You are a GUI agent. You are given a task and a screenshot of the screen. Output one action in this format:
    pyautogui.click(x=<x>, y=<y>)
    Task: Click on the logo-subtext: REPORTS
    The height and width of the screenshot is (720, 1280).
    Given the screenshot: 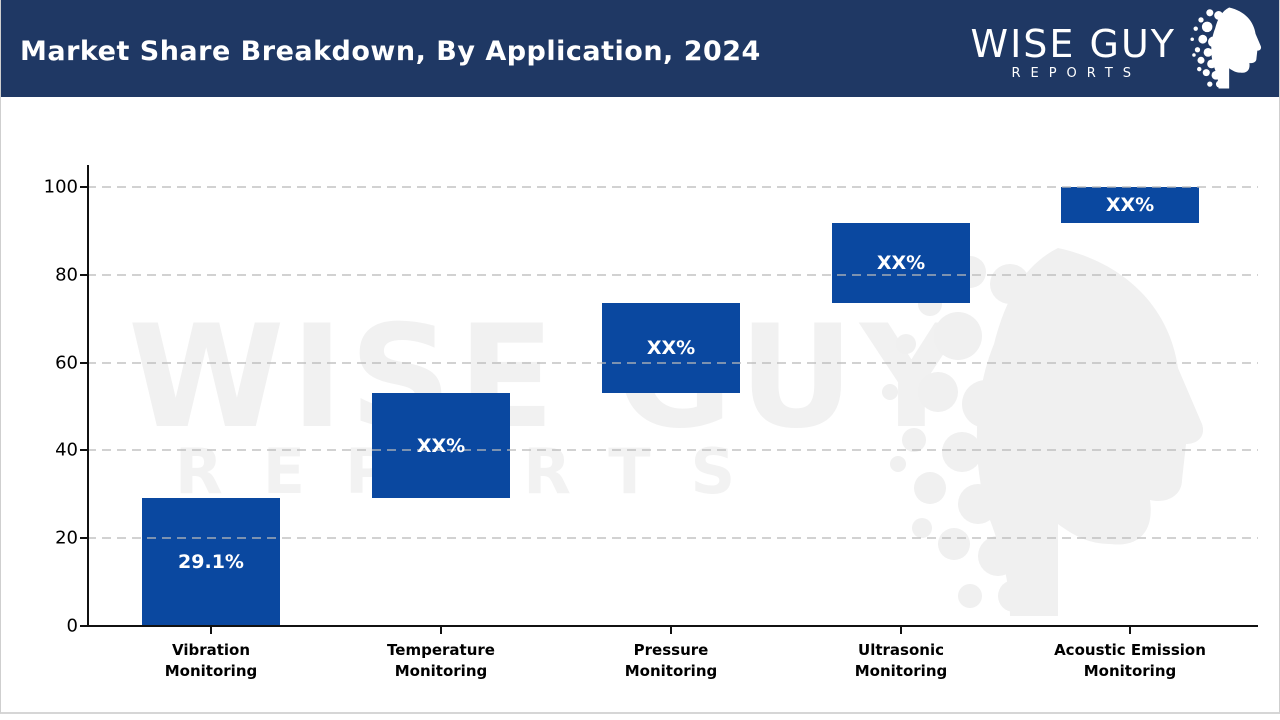 What is the action you would take?
    pyautogui.click(x=1076, y=74)
    